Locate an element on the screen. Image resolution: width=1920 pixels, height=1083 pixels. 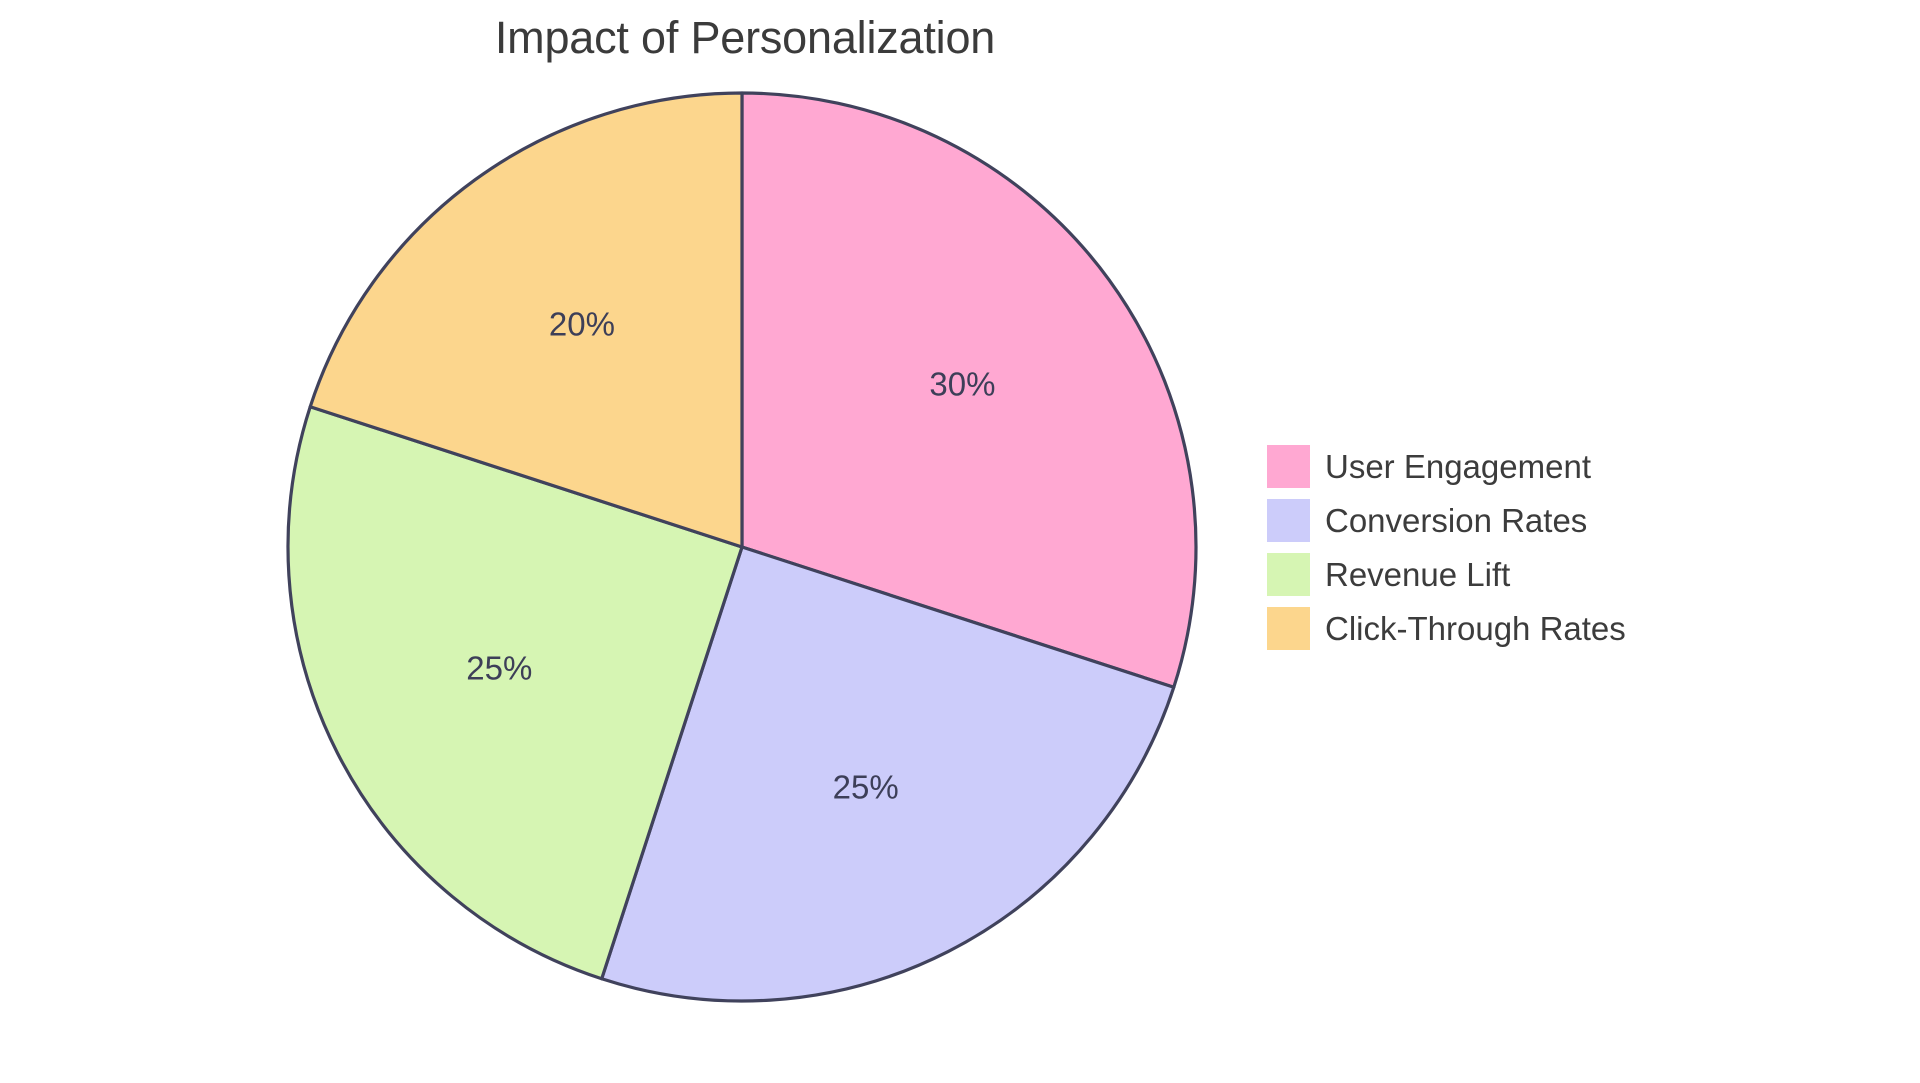
pie-labels-group: 30% 25% 25% 20% is located at coordinates (730, 555).